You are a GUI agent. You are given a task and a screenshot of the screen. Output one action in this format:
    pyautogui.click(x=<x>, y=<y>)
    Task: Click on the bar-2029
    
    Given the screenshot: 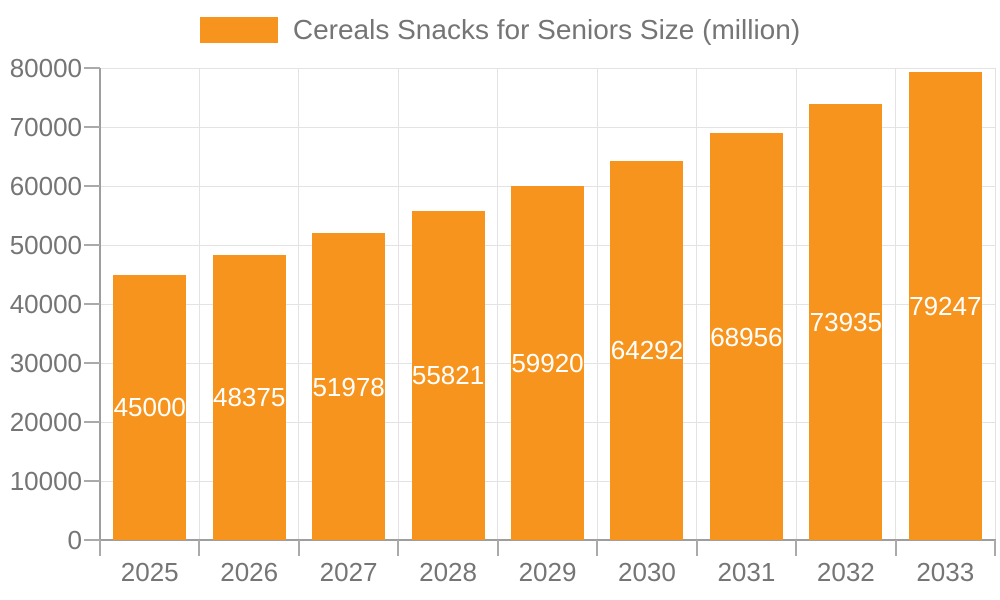 What is the action you would take?
    pyautogui.click(x=547, y=363)
    